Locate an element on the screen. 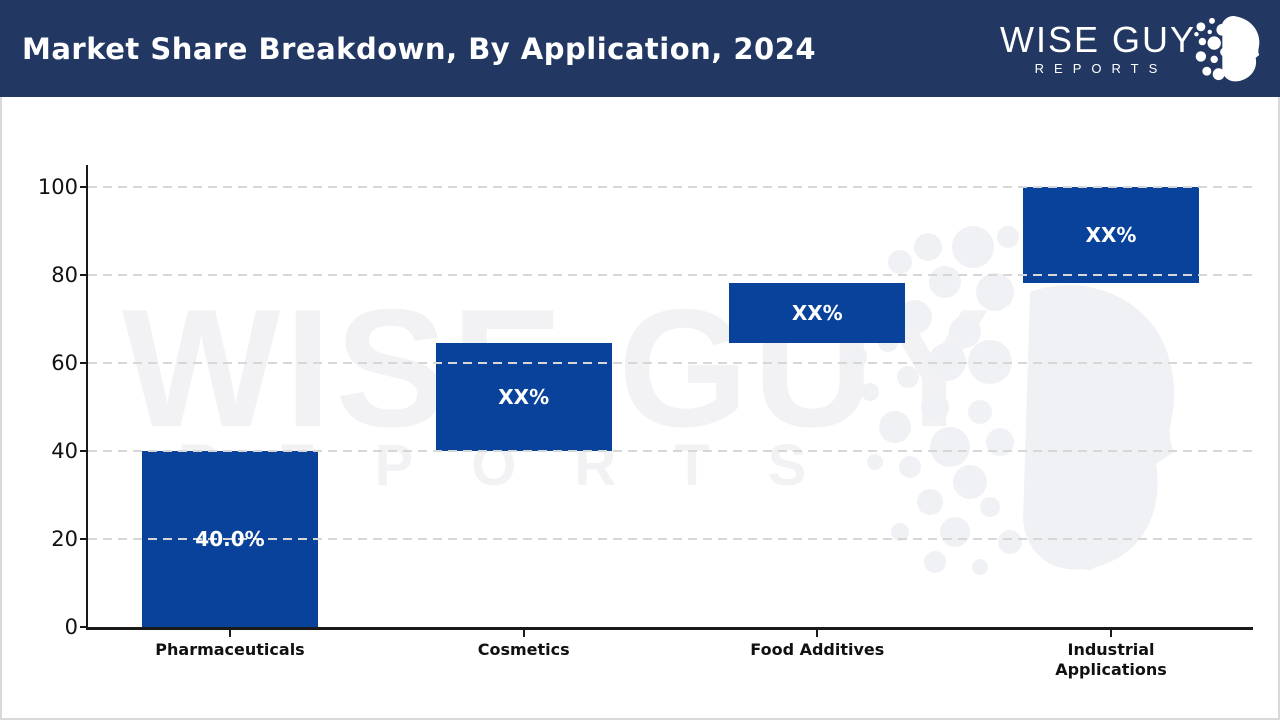  brand-logo: WISE GUY REPORTS is located at coordinates (1133, 49).